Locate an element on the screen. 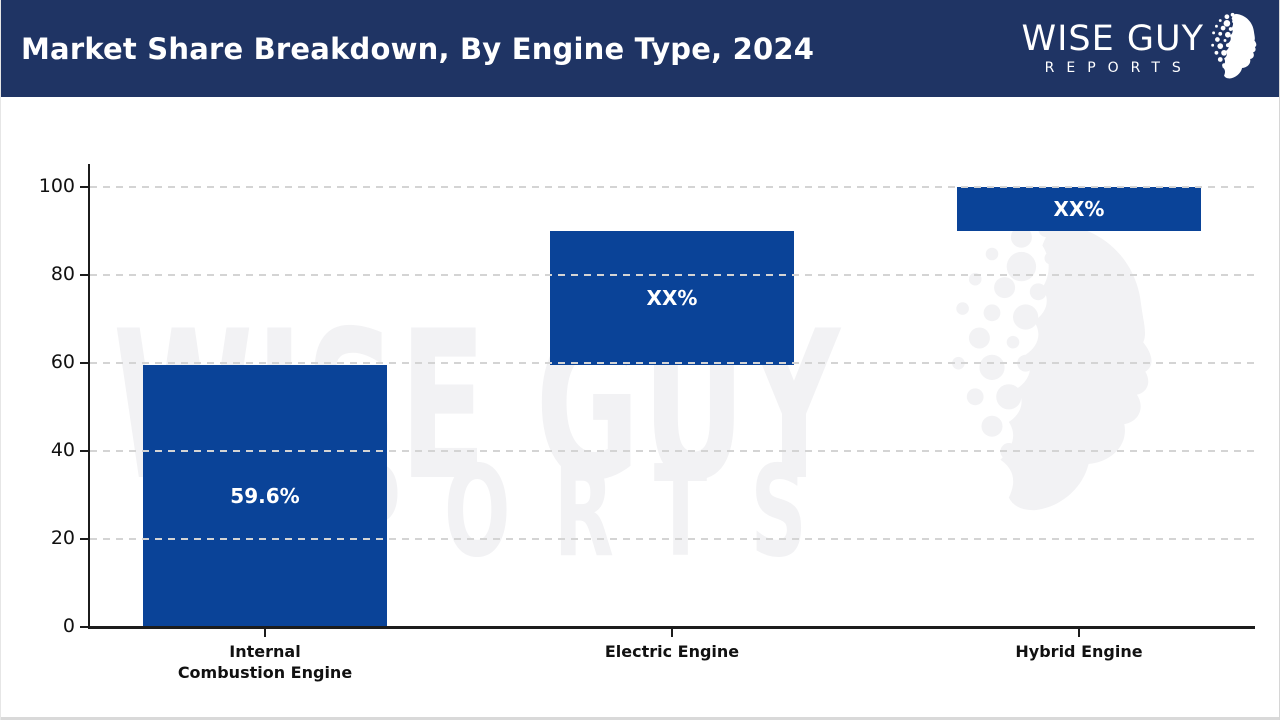 This screenshot has height=720, width=1280. x-category-label: Electric Engine is located at coordinates (672, 651).